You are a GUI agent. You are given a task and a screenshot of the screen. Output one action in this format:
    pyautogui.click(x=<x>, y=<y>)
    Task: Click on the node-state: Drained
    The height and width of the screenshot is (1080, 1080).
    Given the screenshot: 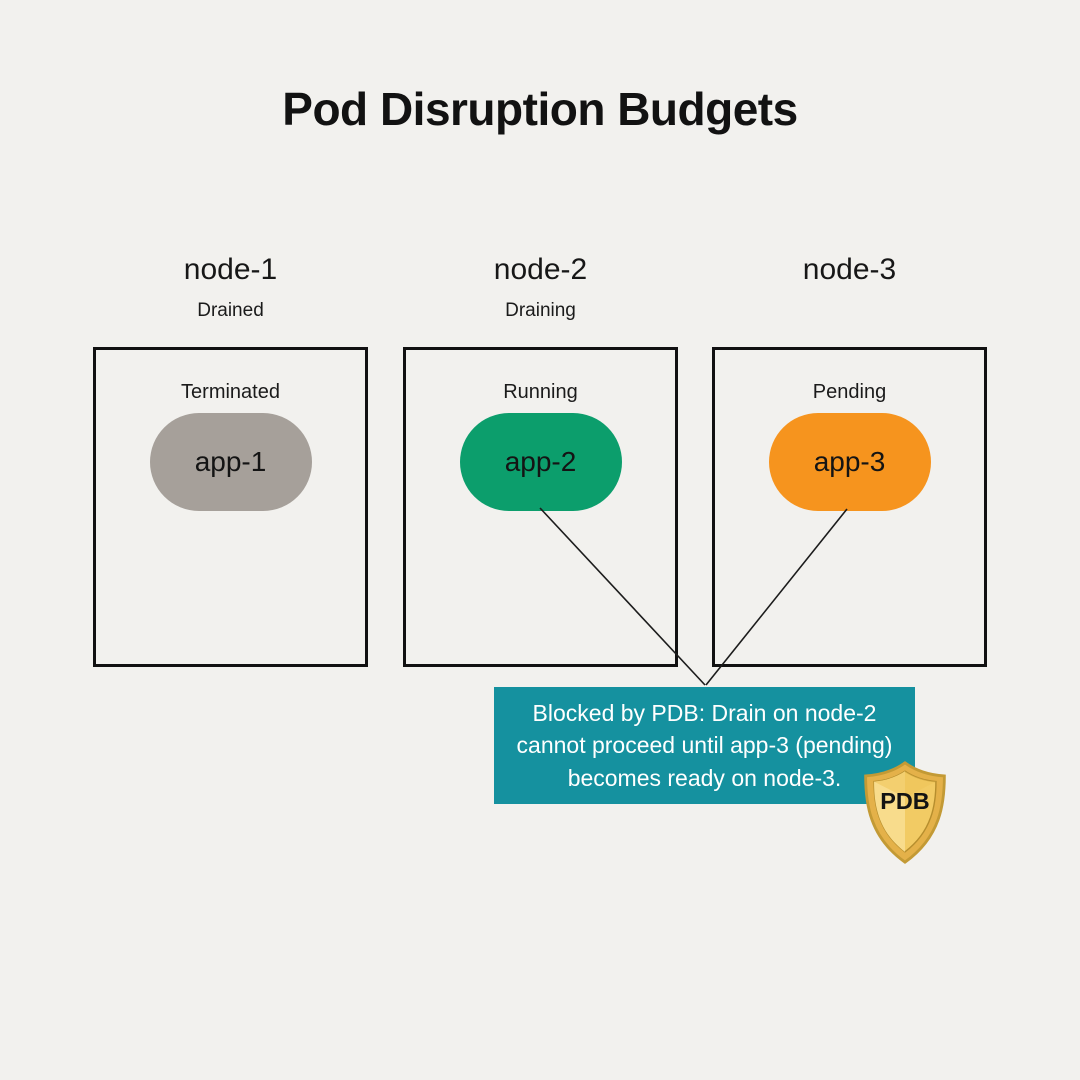 What is the action you would take?
    pyautogui.click(x=230, y=310)
    